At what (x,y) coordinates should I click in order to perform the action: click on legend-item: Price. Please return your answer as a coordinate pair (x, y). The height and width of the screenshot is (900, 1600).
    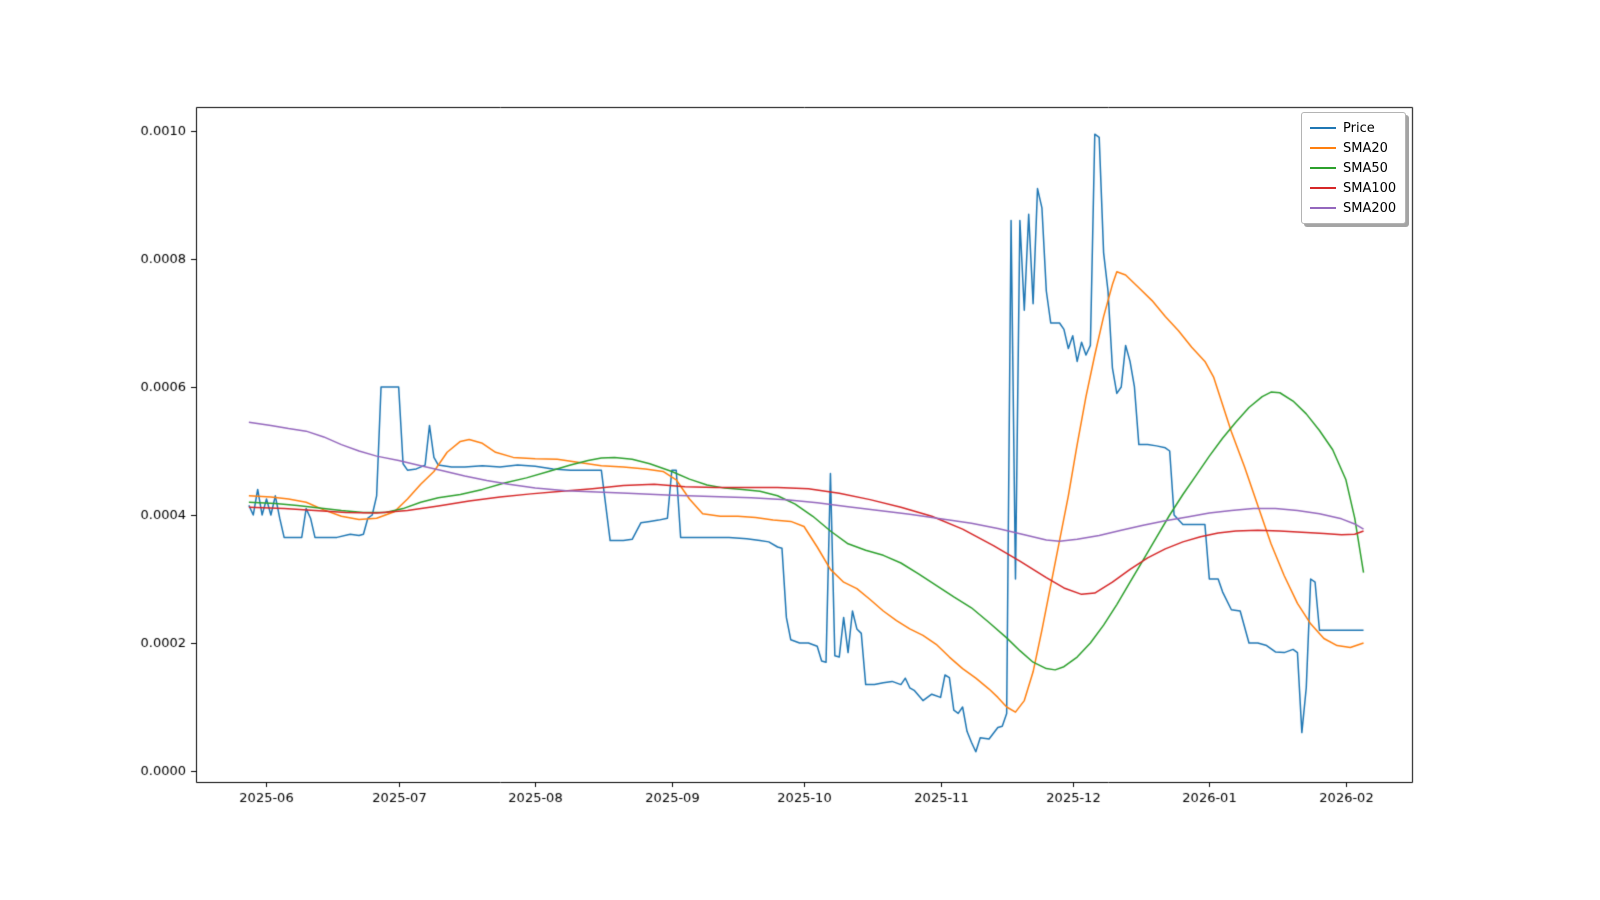
    Looking at the image, I should click on (1353, 128).